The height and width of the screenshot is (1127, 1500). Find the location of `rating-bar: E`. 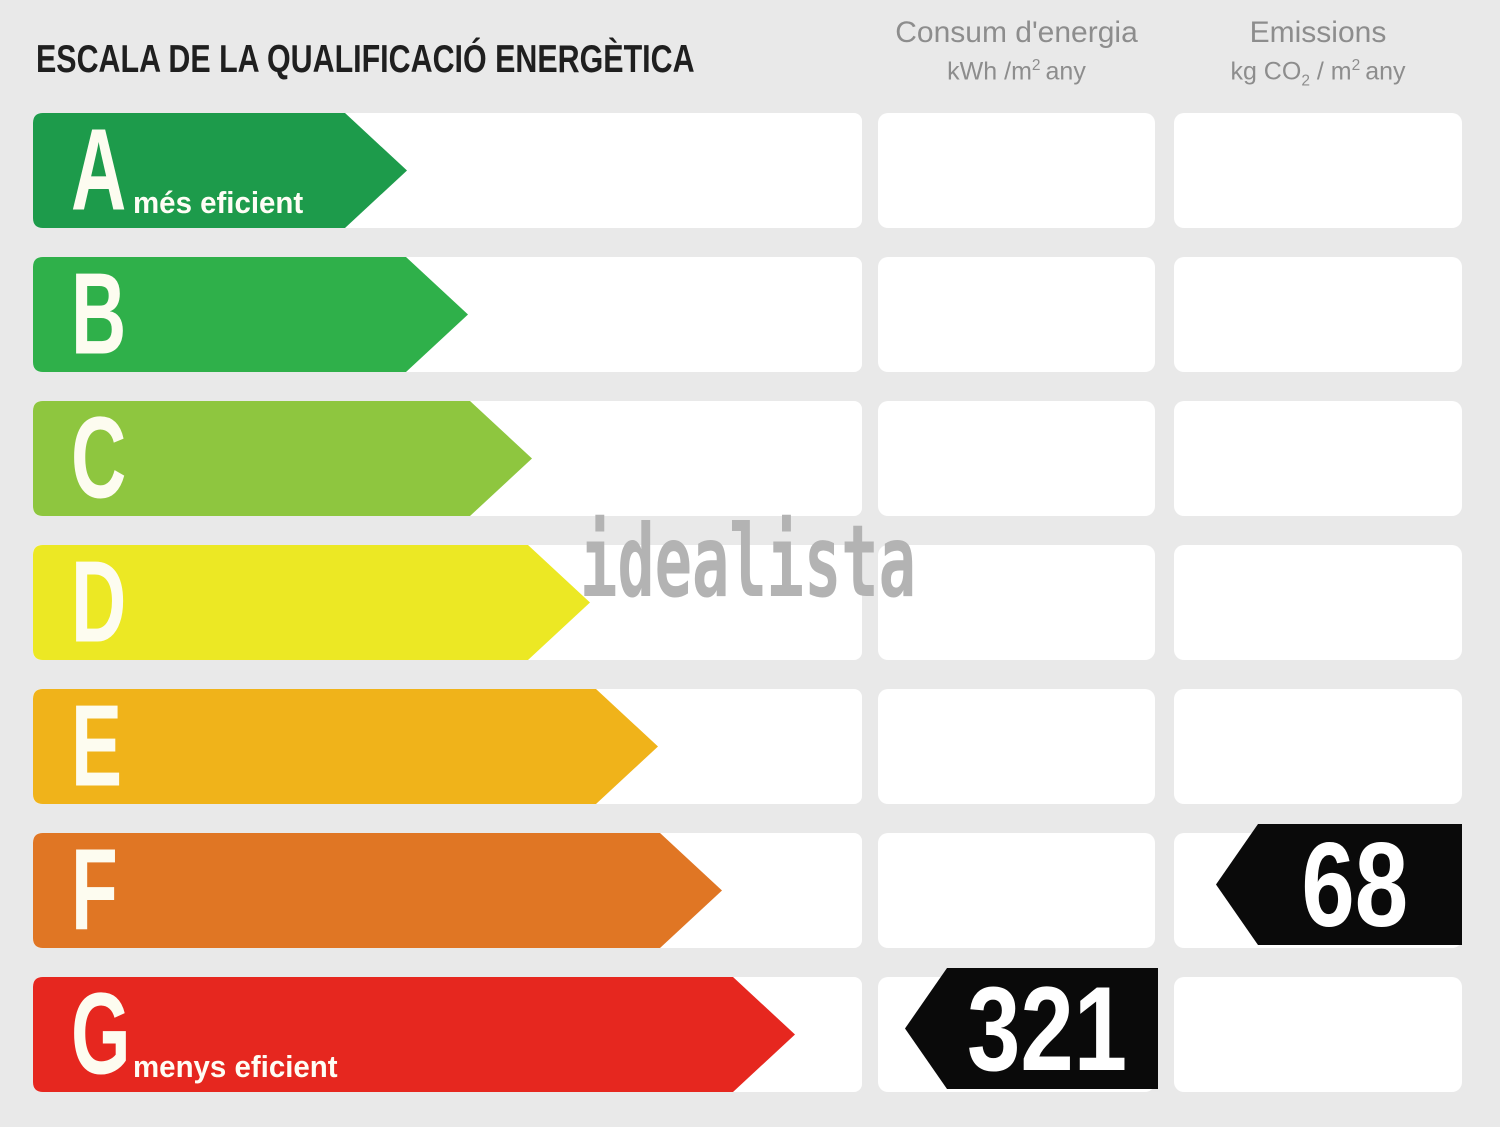

rating-bar: E is located at coordinates (345, 744).